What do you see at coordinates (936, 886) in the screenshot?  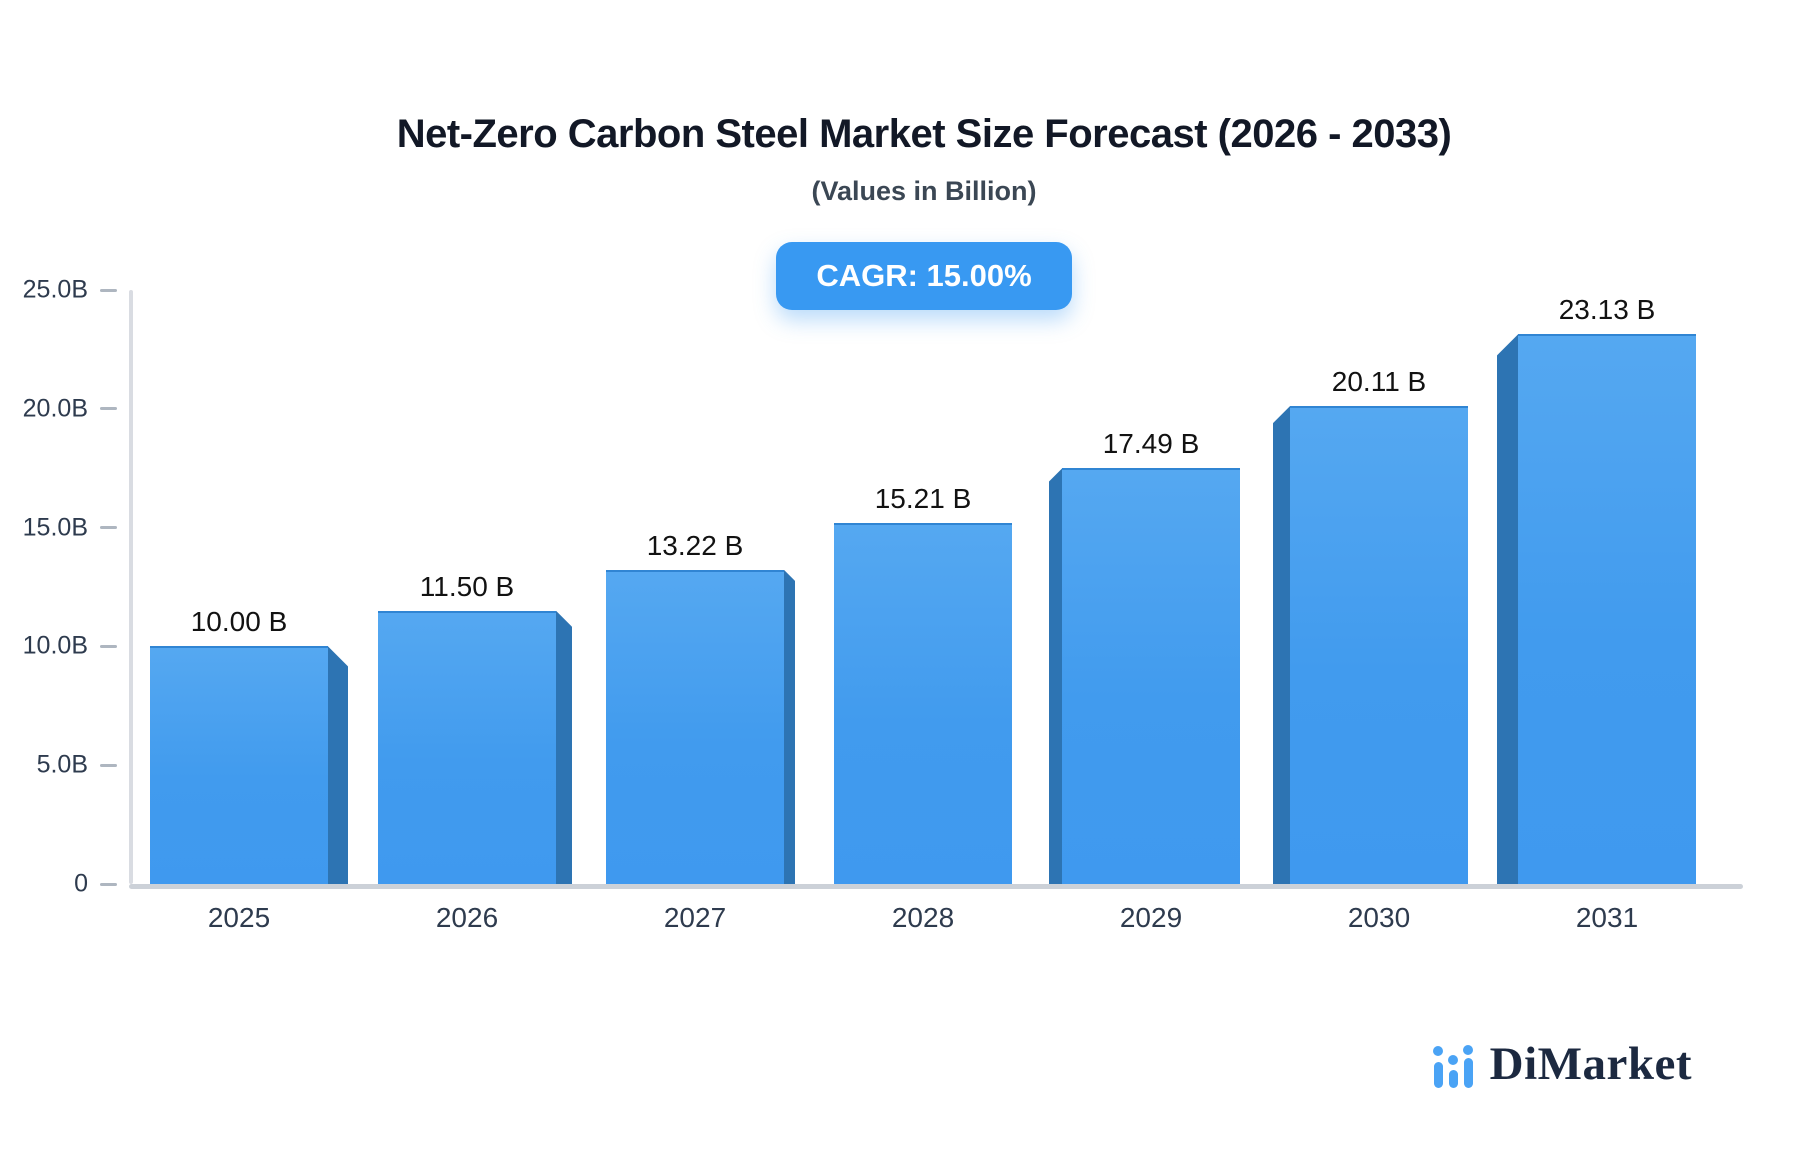 I see `x-axis-baseline` at bounding box center [936, 886].